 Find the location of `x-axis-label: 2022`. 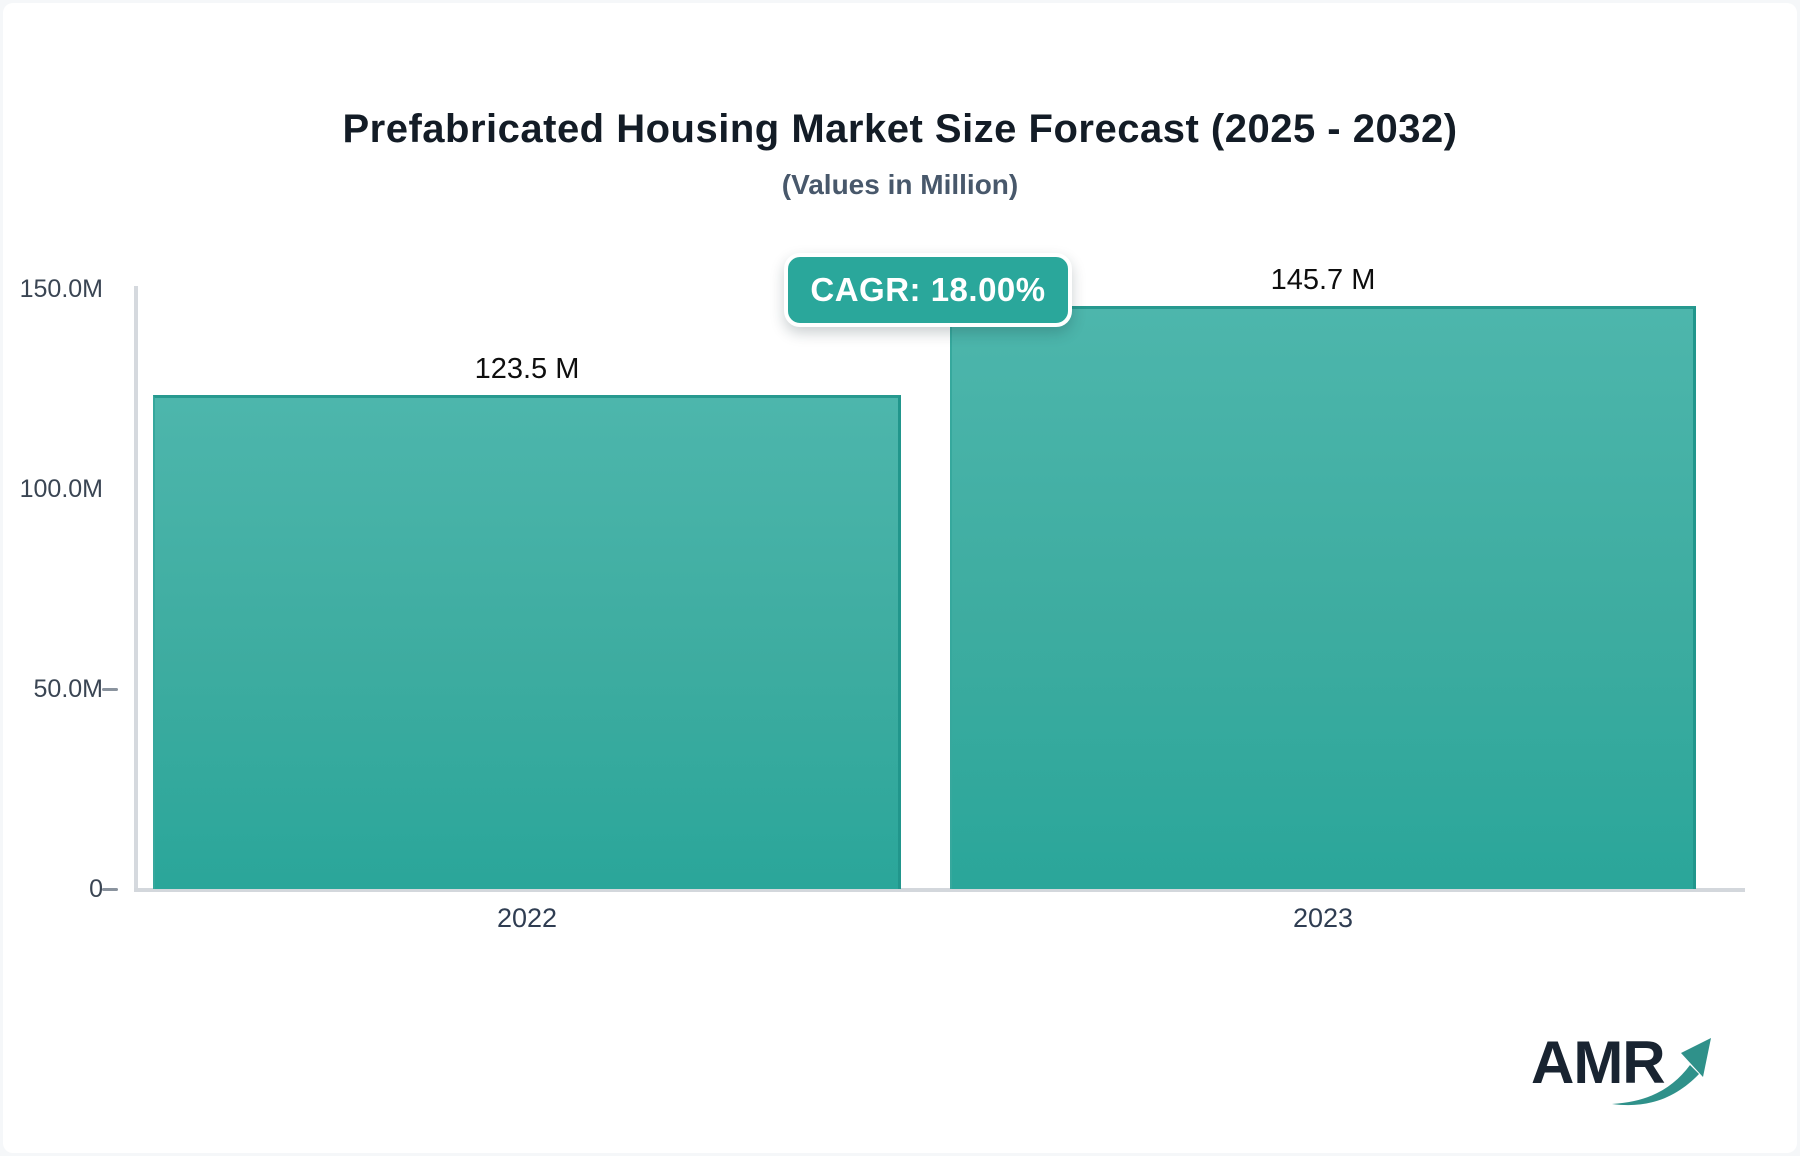

x-axis-label: 2022 is located at coordinates (527, 918).